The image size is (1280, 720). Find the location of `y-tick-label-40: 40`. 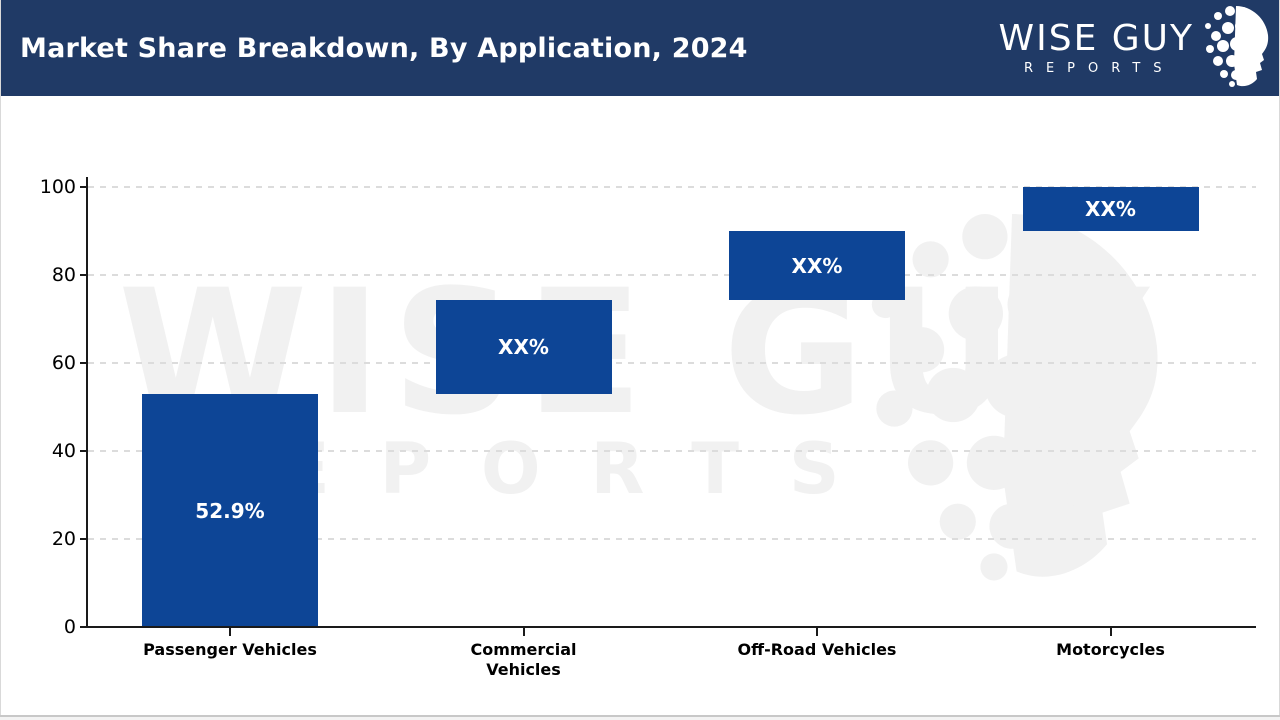

y-tick-label-40: 40 is located at coordinates (63, 451).